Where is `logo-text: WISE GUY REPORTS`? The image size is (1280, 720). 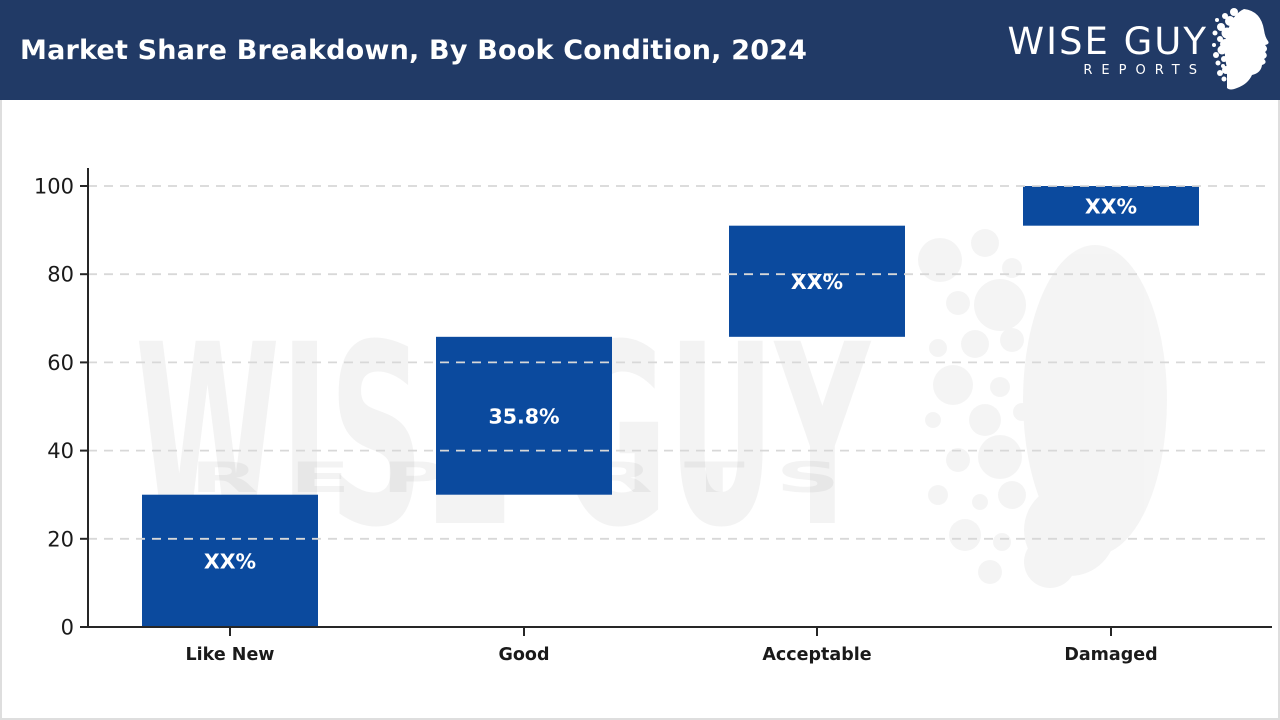 logo-text: WISE GUY REPORTS is located at coordinates (1108, 50).